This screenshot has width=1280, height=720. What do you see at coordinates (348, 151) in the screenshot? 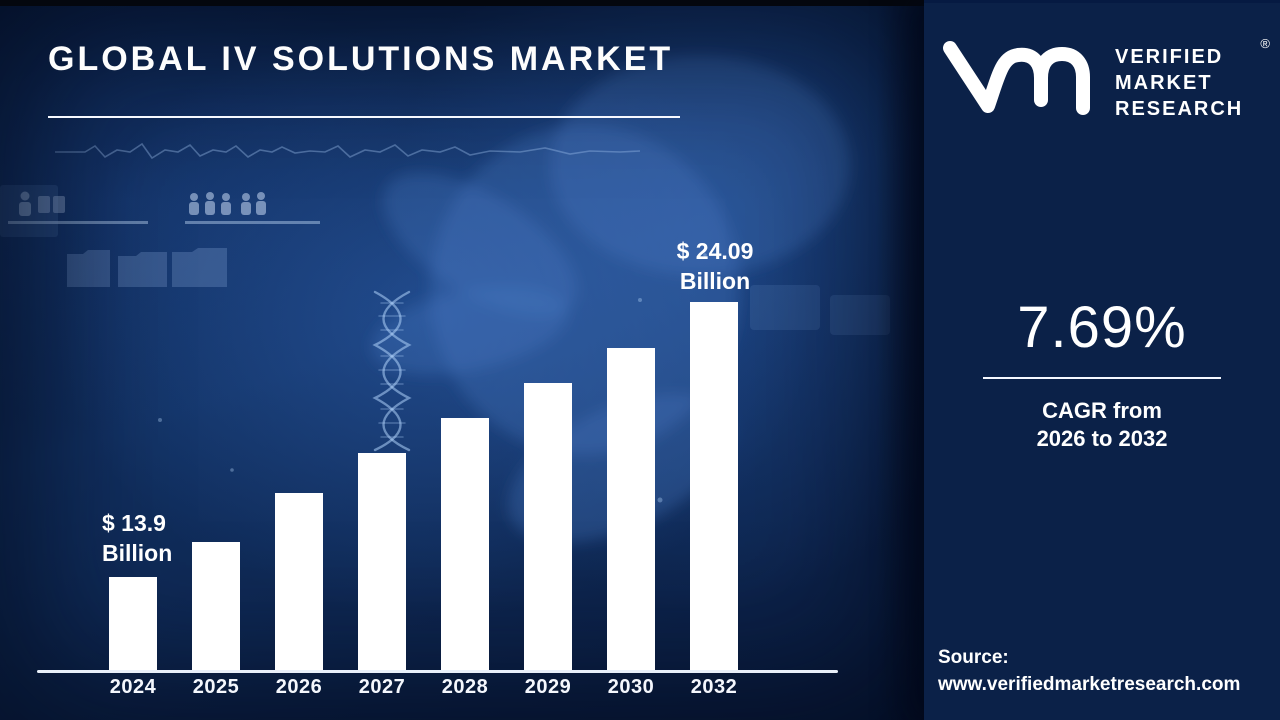
I see `ekg-trace-icon` at bounding box center [348, 151].